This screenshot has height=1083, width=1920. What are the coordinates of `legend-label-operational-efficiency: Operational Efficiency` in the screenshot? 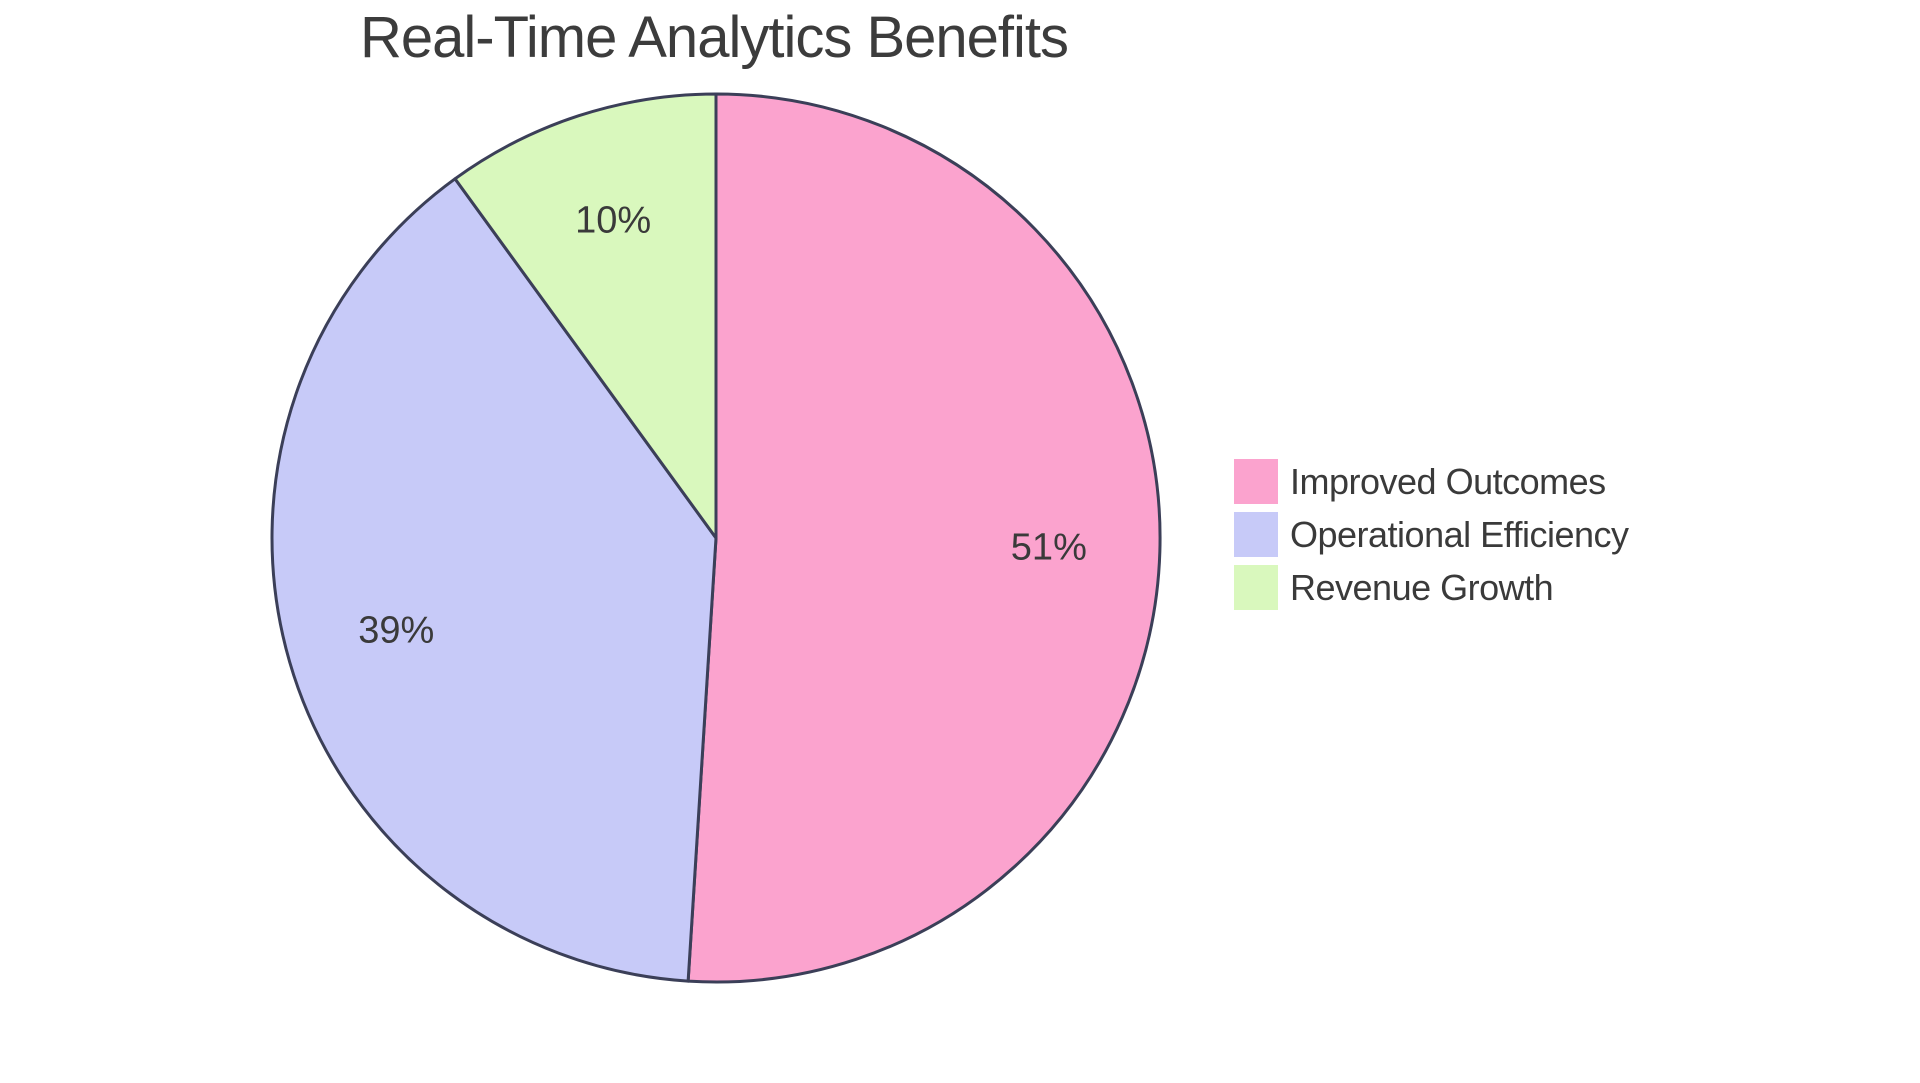 It's located at (1459, 534).